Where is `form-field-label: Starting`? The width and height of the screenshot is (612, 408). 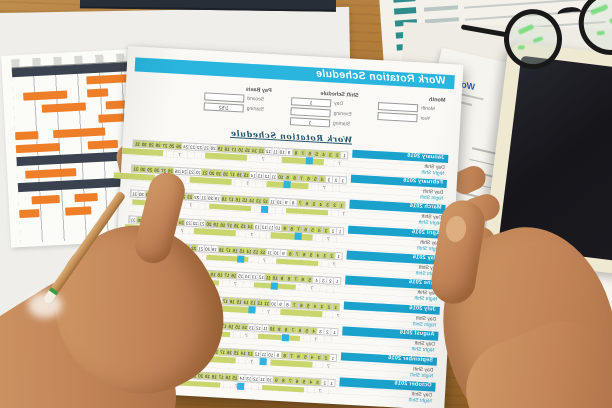
form-field-label: Starting is located at coordinates (255, 109).